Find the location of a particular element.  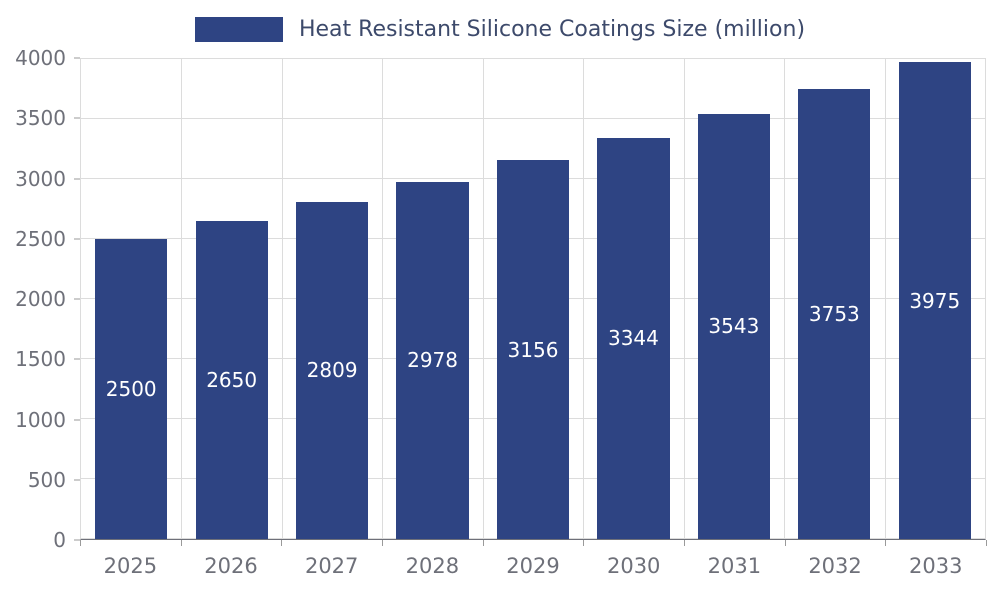

y-tick-label: 3500 is located at coordinates (40, 118).